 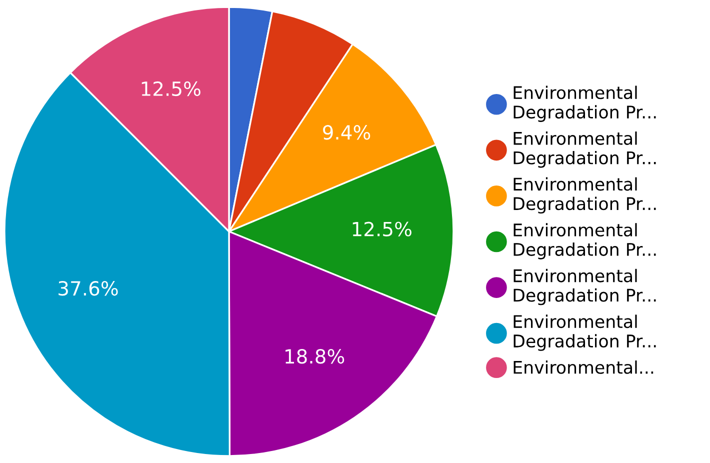 What do you see at coordinates (88, 288) in the screenshot?
I see `data-label: 37.6%` at bounding box center [88, 288].